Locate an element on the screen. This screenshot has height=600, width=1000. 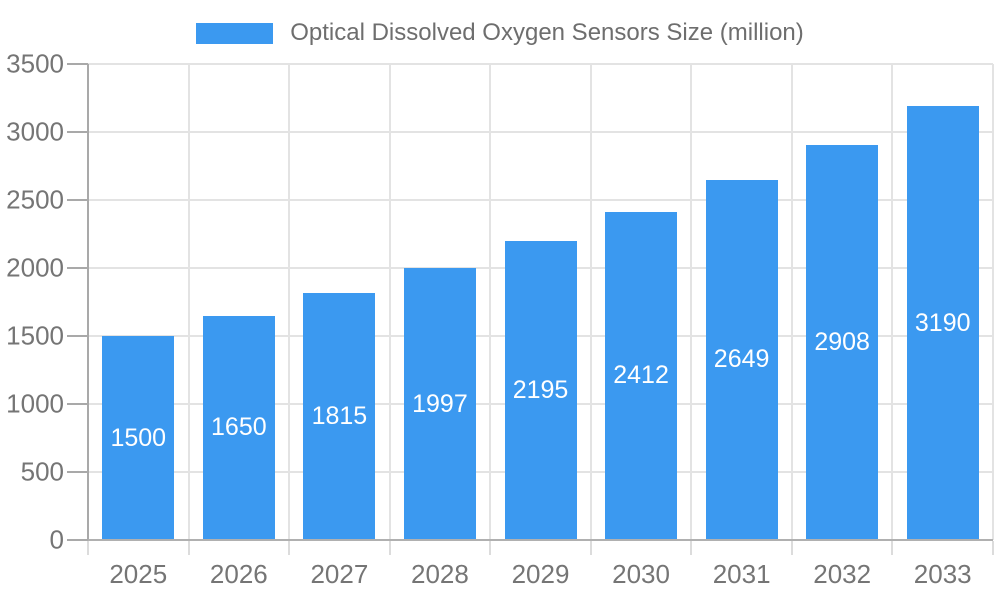
bar-value-label: 2412 is located at coordinates (641, 375).